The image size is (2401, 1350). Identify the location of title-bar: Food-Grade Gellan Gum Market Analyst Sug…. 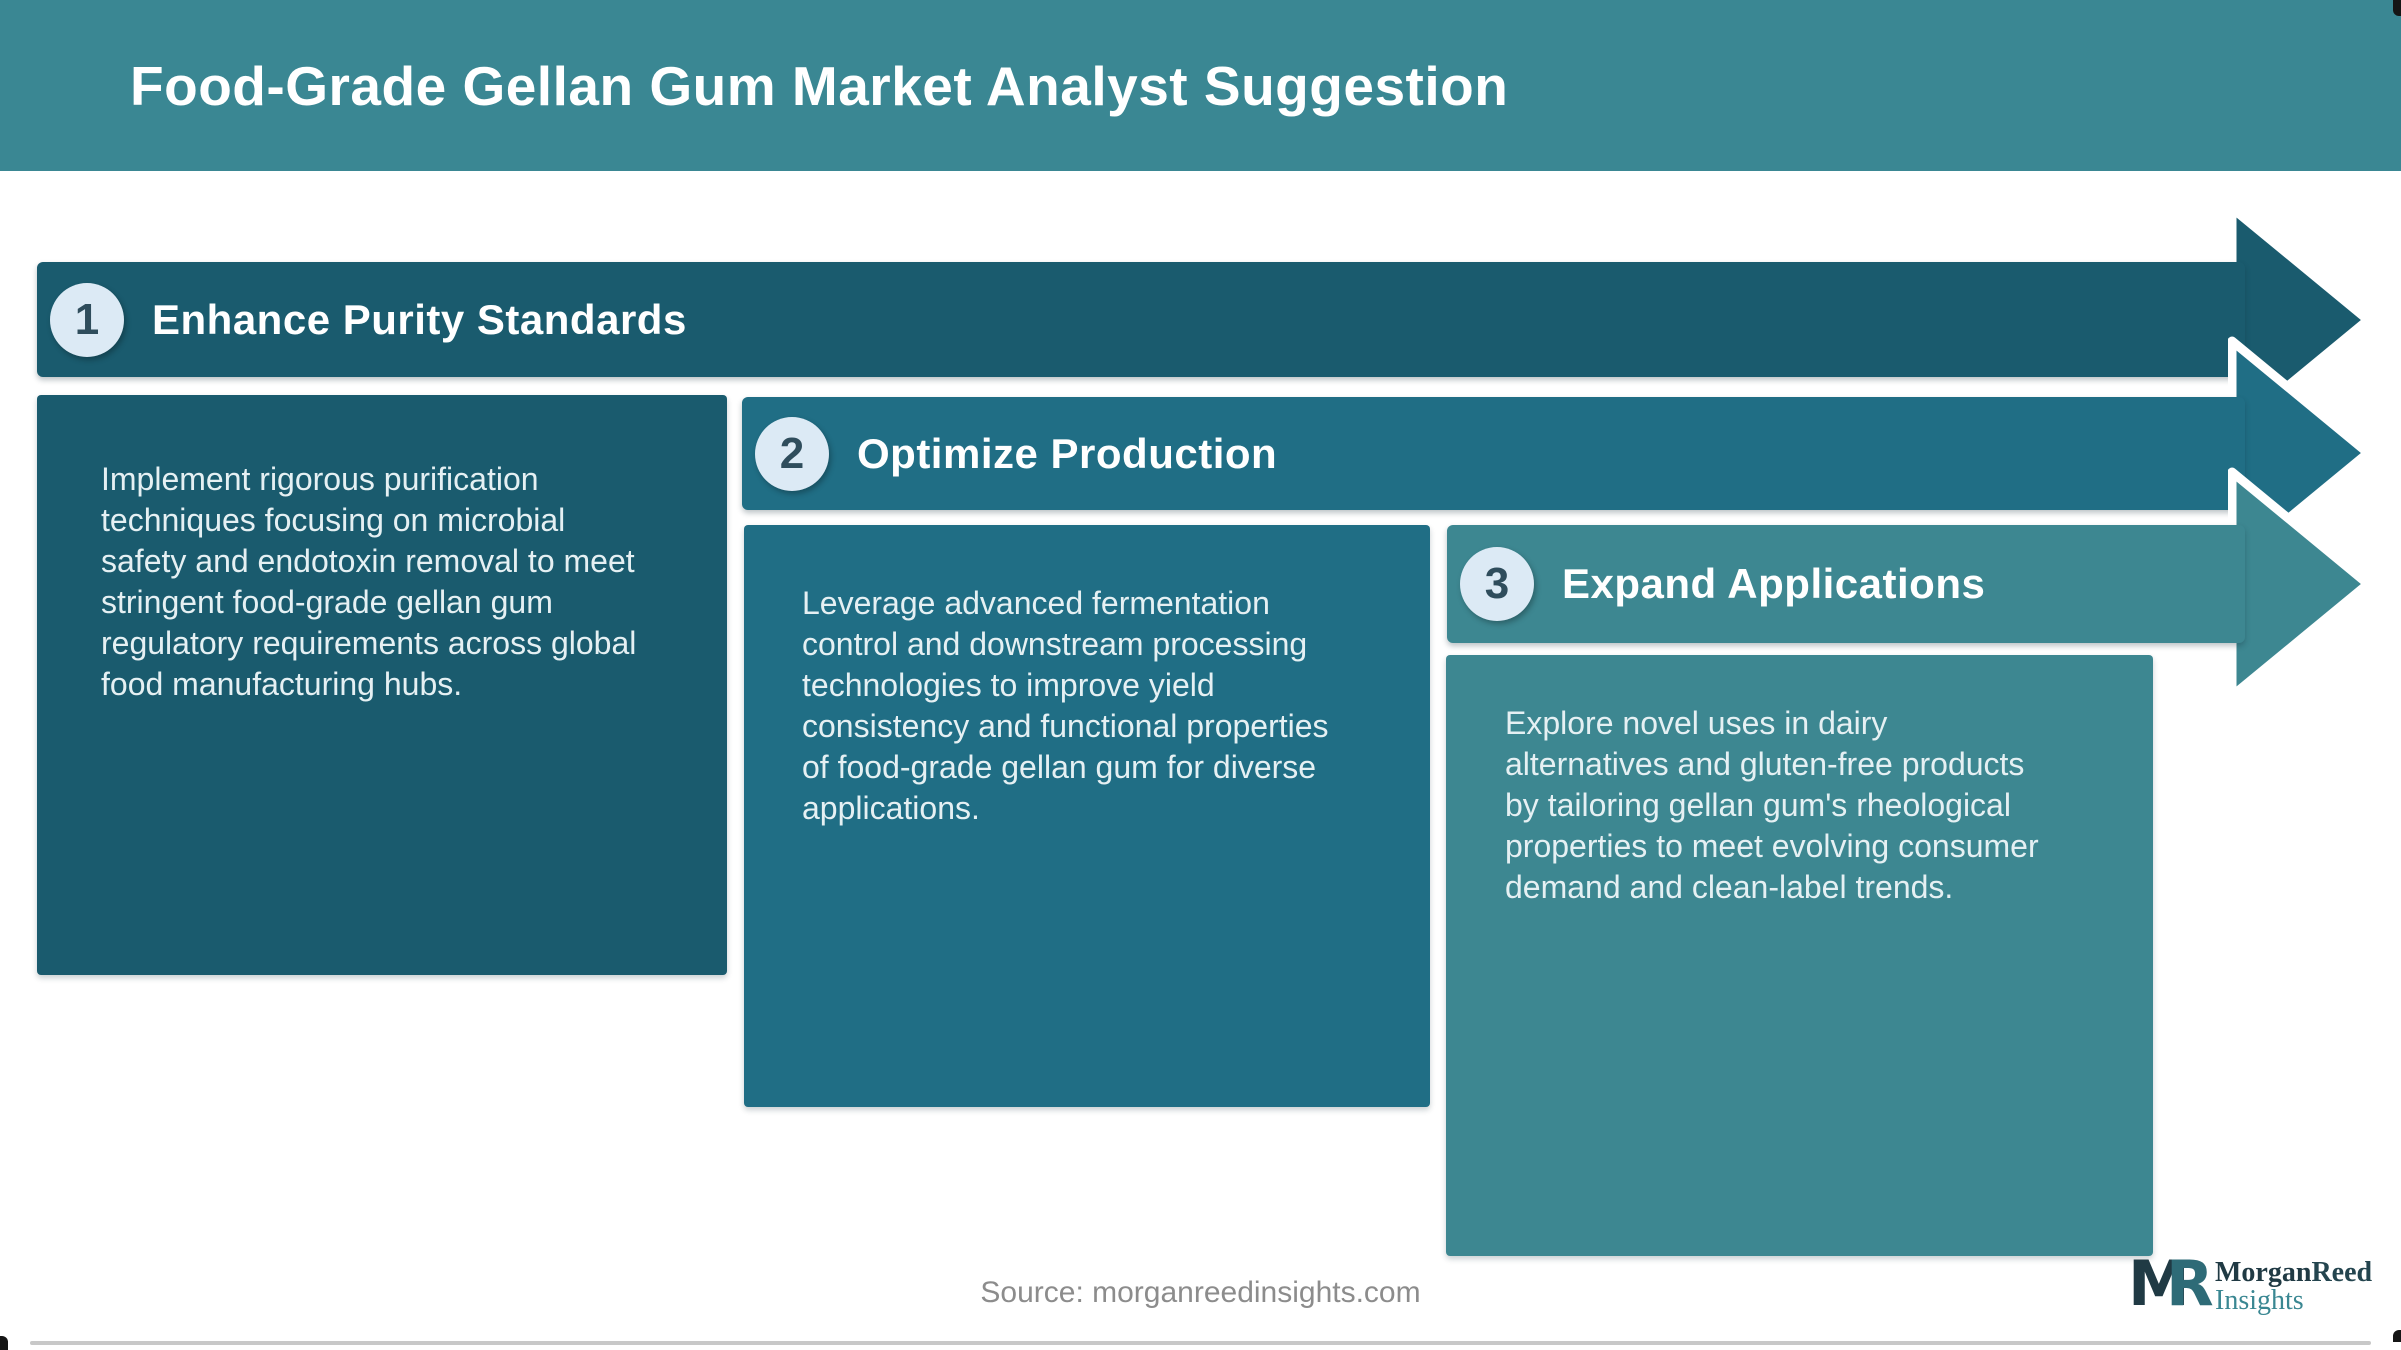
(1200, 85).